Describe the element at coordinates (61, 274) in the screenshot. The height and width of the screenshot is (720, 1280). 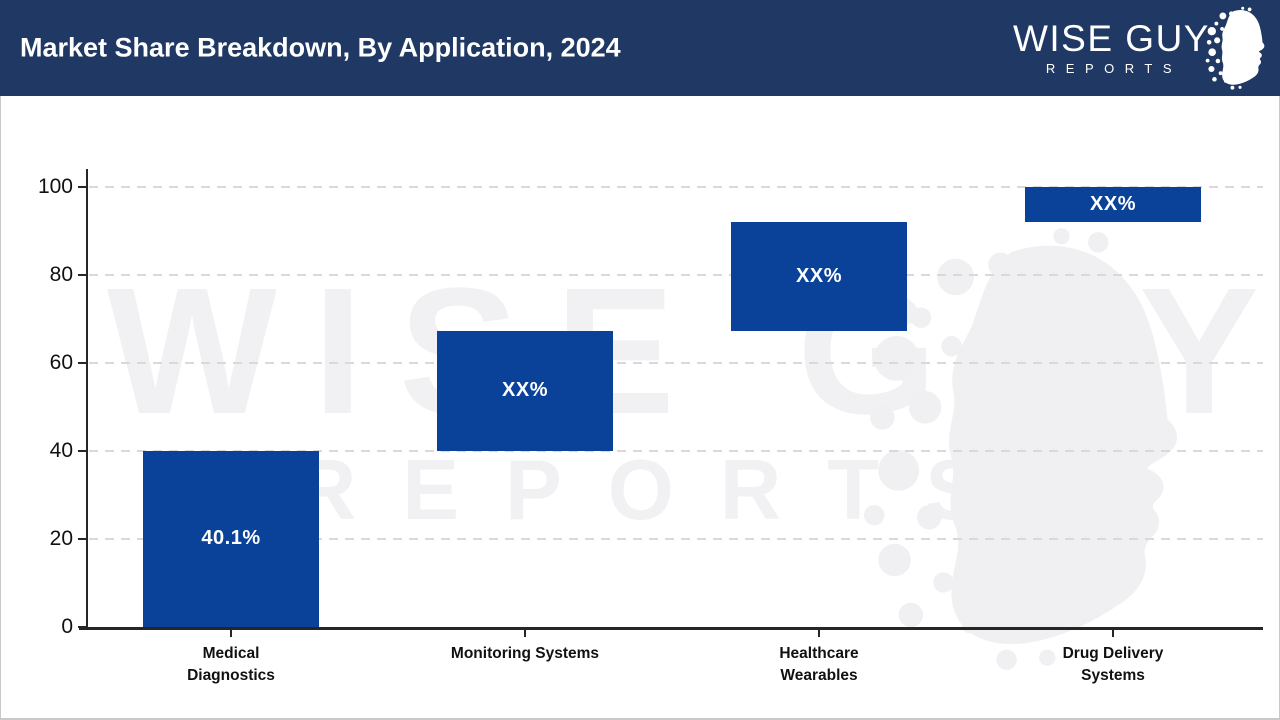
I see `y-tick-label: 80` at that location.